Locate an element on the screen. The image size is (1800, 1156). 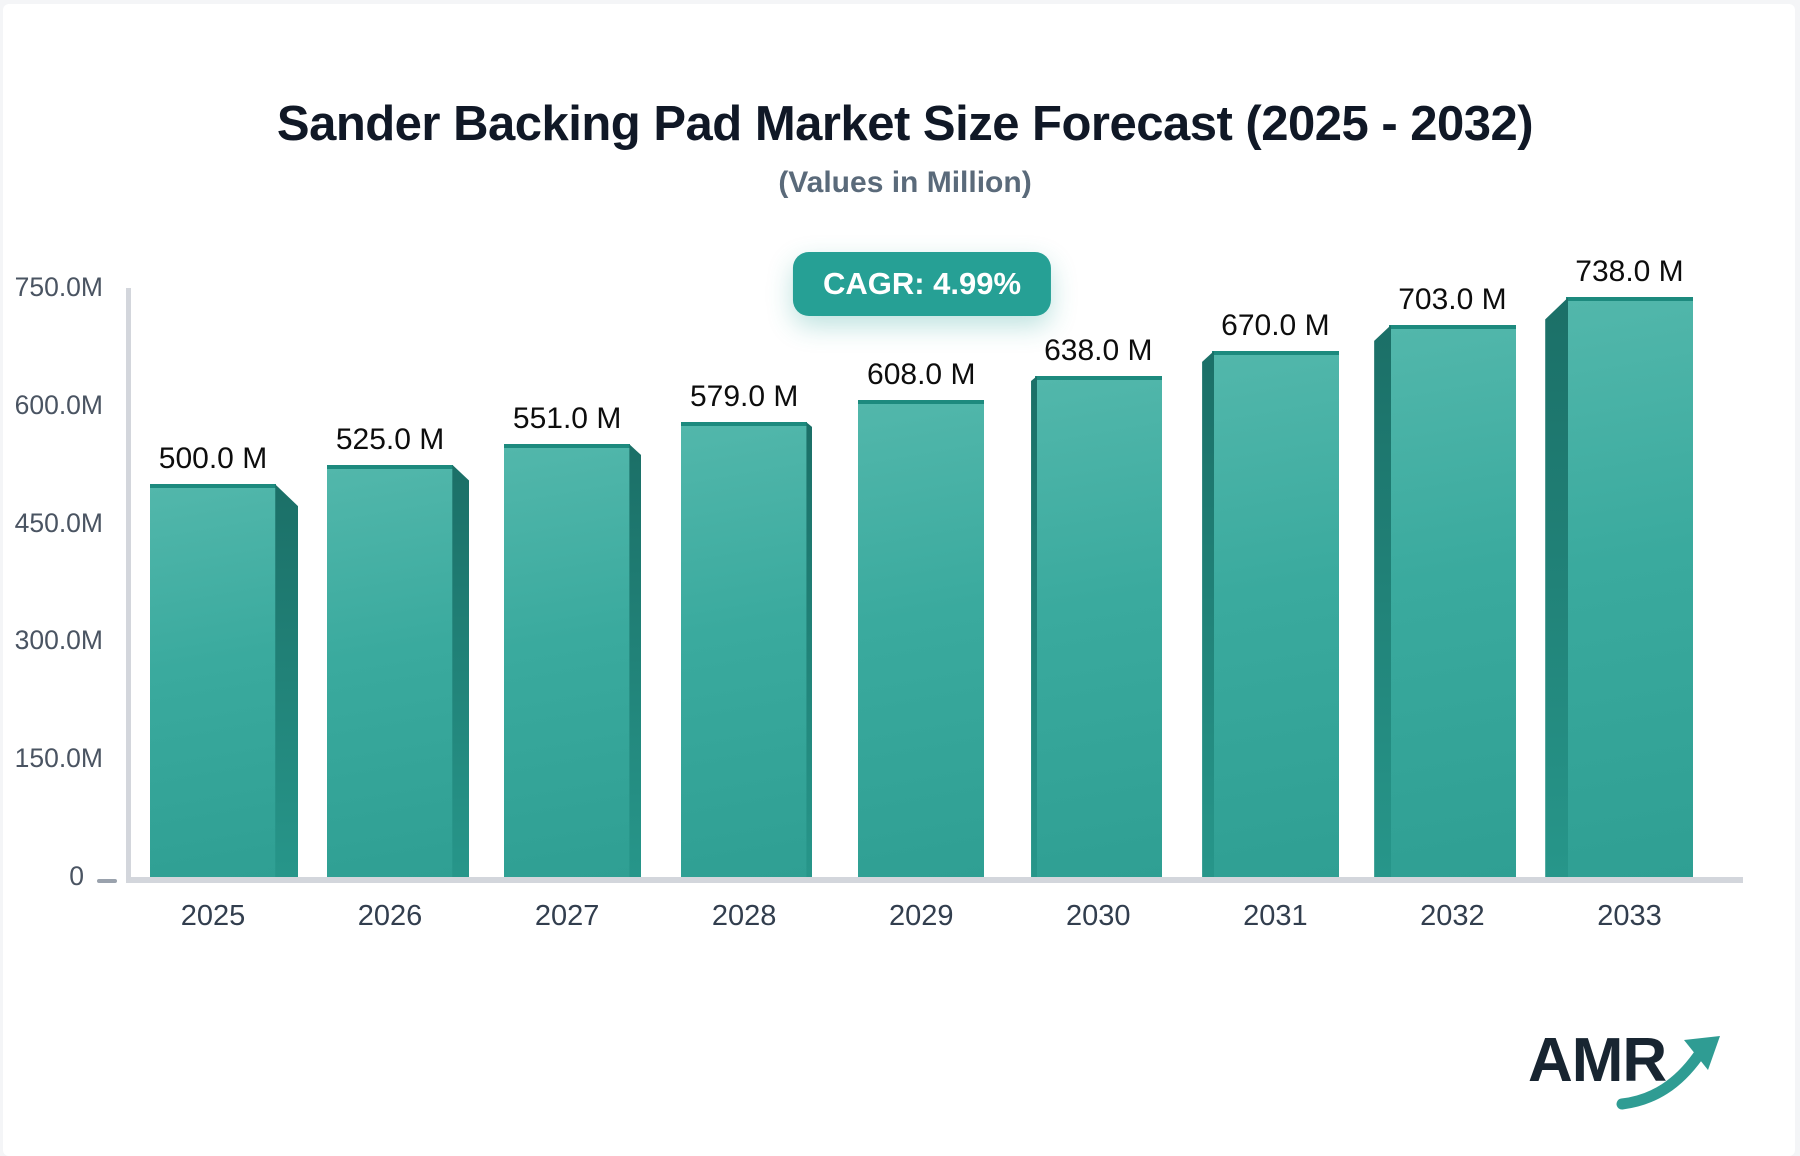
bar-side-face-2032 is located at coordinates (1383, 600).